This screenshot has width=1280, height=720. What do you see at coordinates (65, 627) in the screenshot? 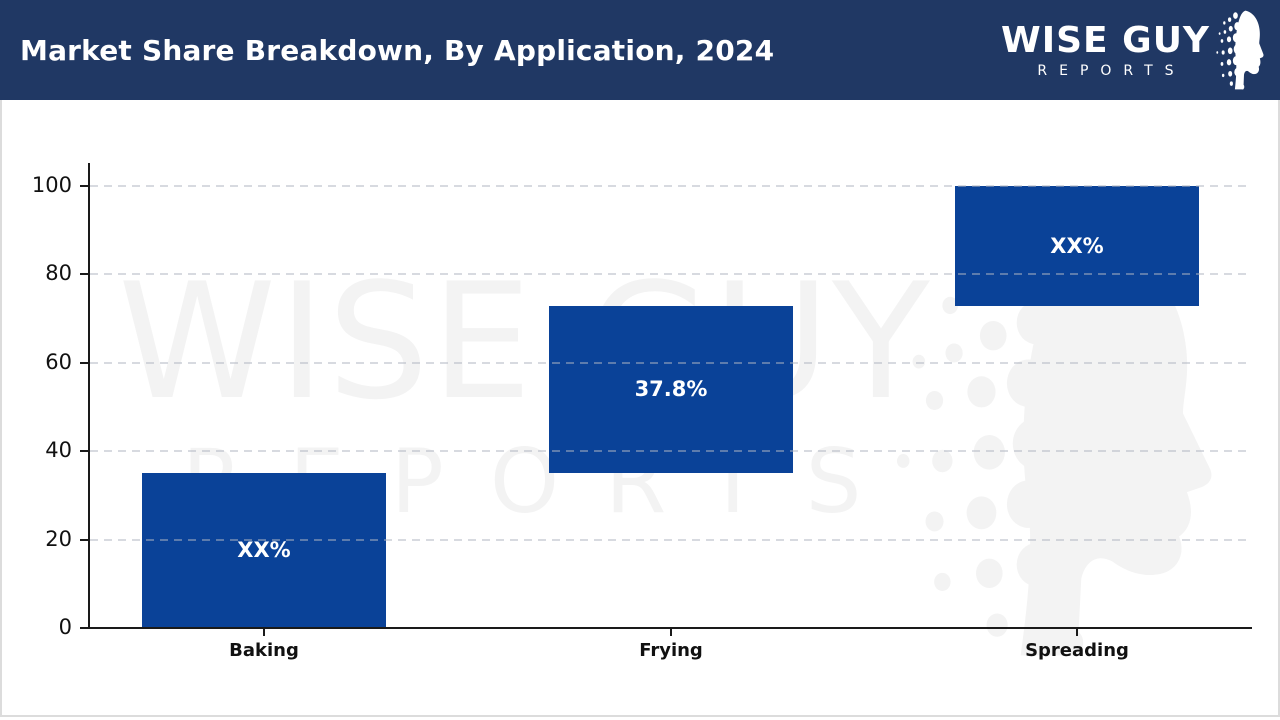
I see `y-axis-tick-label: 0` at bounding box center [65, 627].